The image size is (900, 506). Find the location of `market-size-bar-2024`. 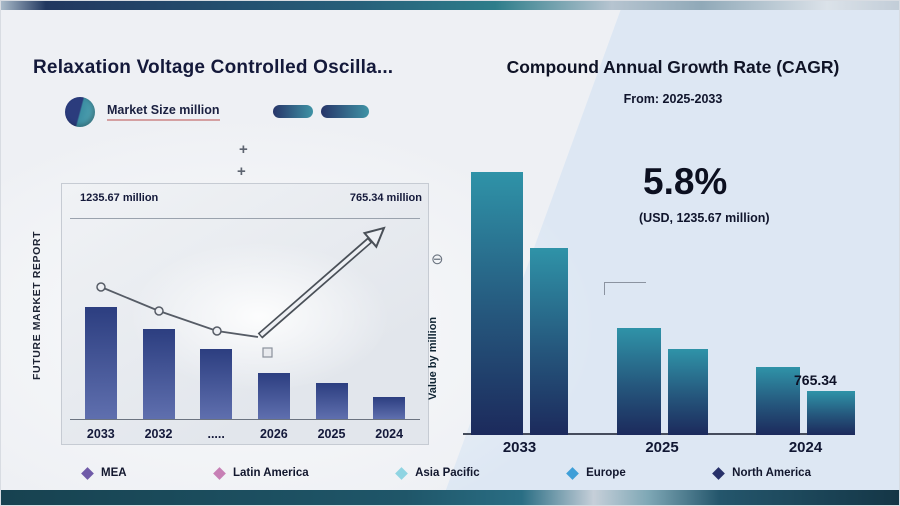

market-size-bar-2024 is located at coordinates (389, 408).